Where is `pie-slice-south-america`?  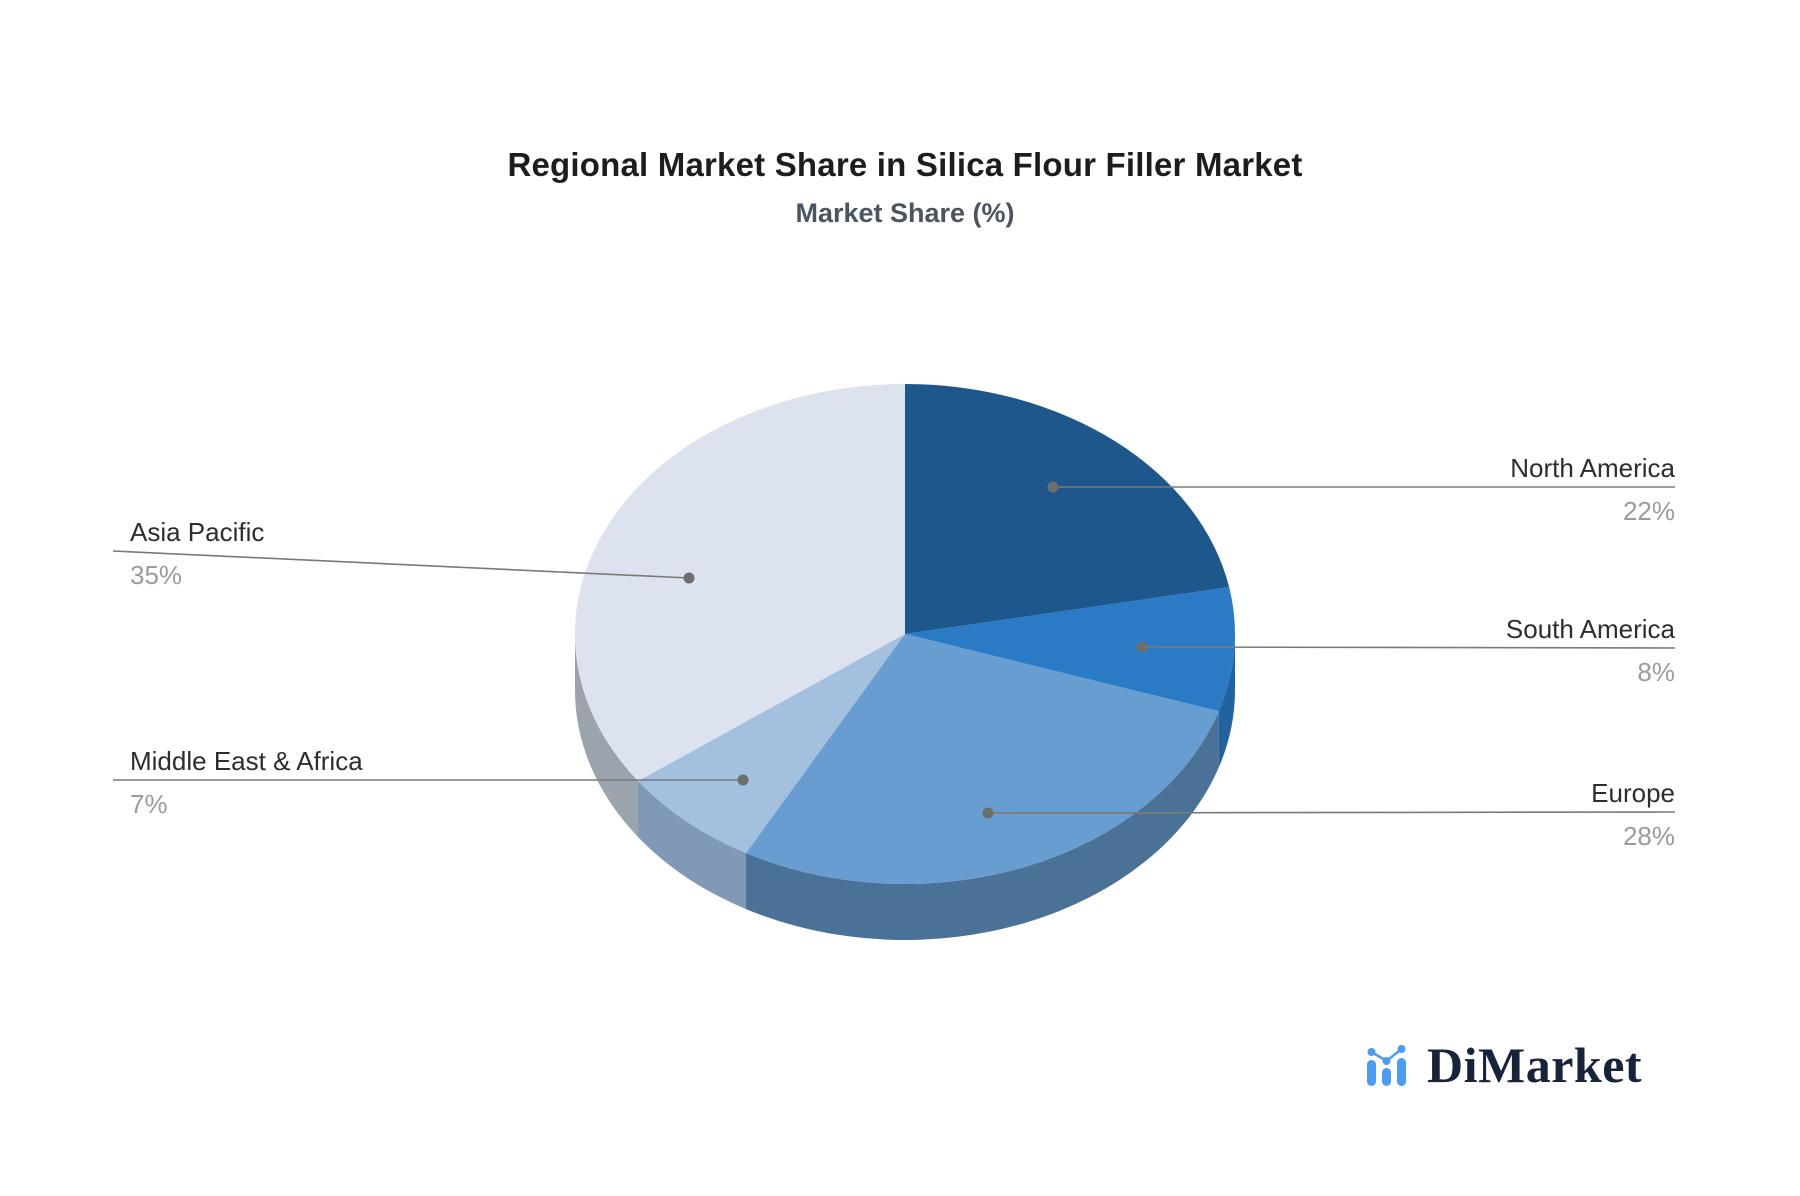
pie-slice-south-america is located at coordinates (1070, 649).